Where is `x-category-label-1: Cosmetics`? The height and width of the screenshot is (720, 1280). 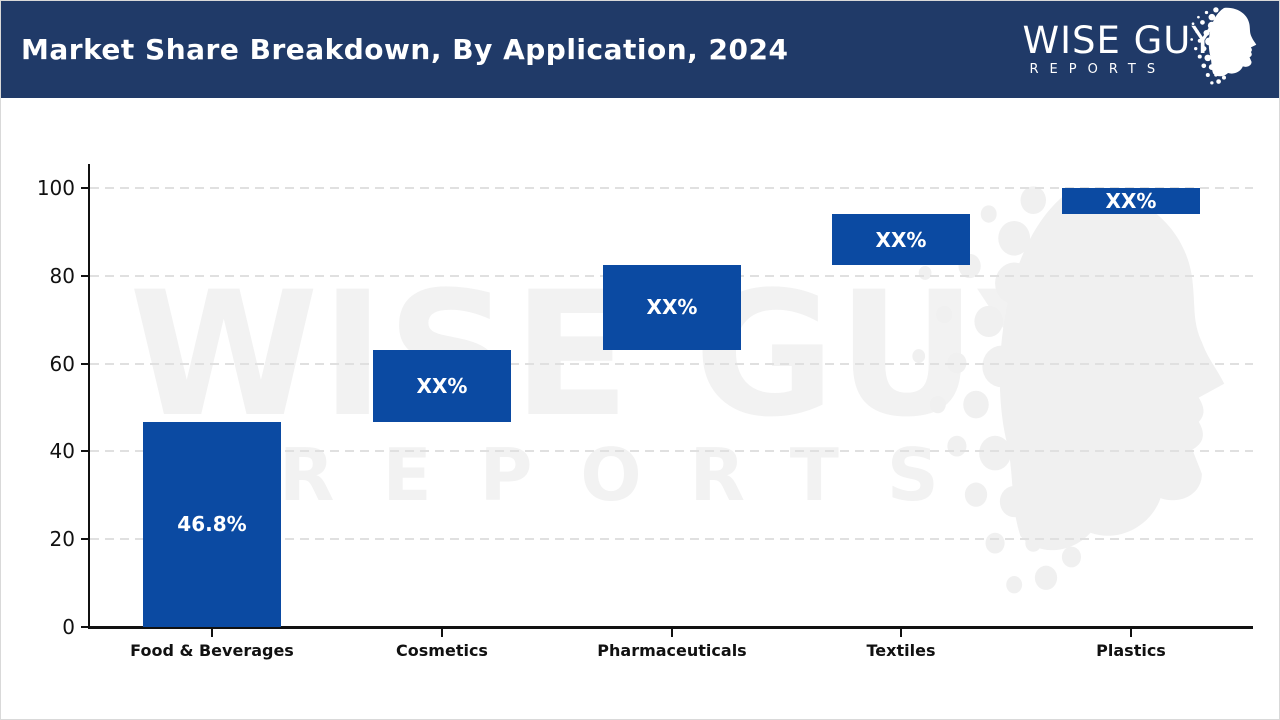
x-category-label-1: Cosmetics is located at coordinates (442, 650).